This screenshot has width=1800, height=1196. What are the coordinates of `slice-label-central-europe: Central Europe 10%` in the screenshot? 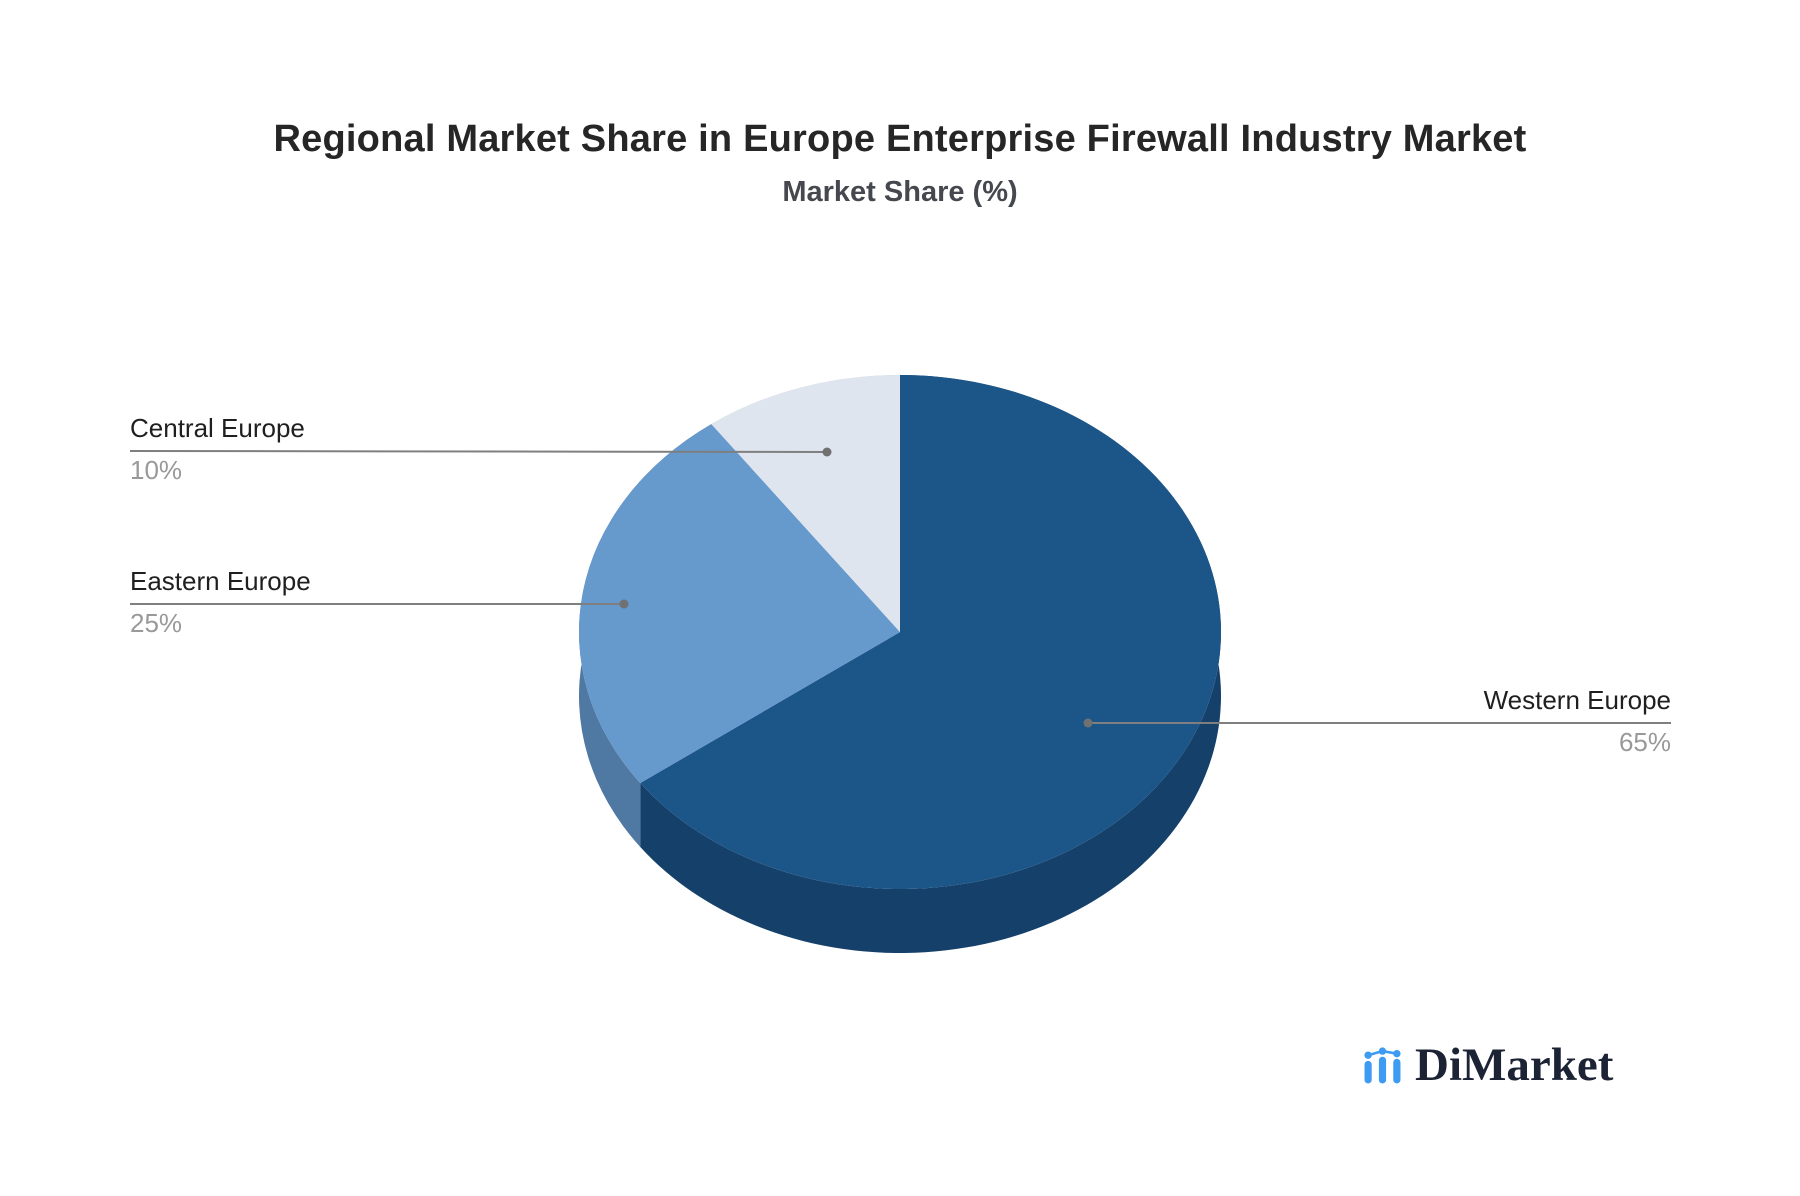 It's located at (217, 449).